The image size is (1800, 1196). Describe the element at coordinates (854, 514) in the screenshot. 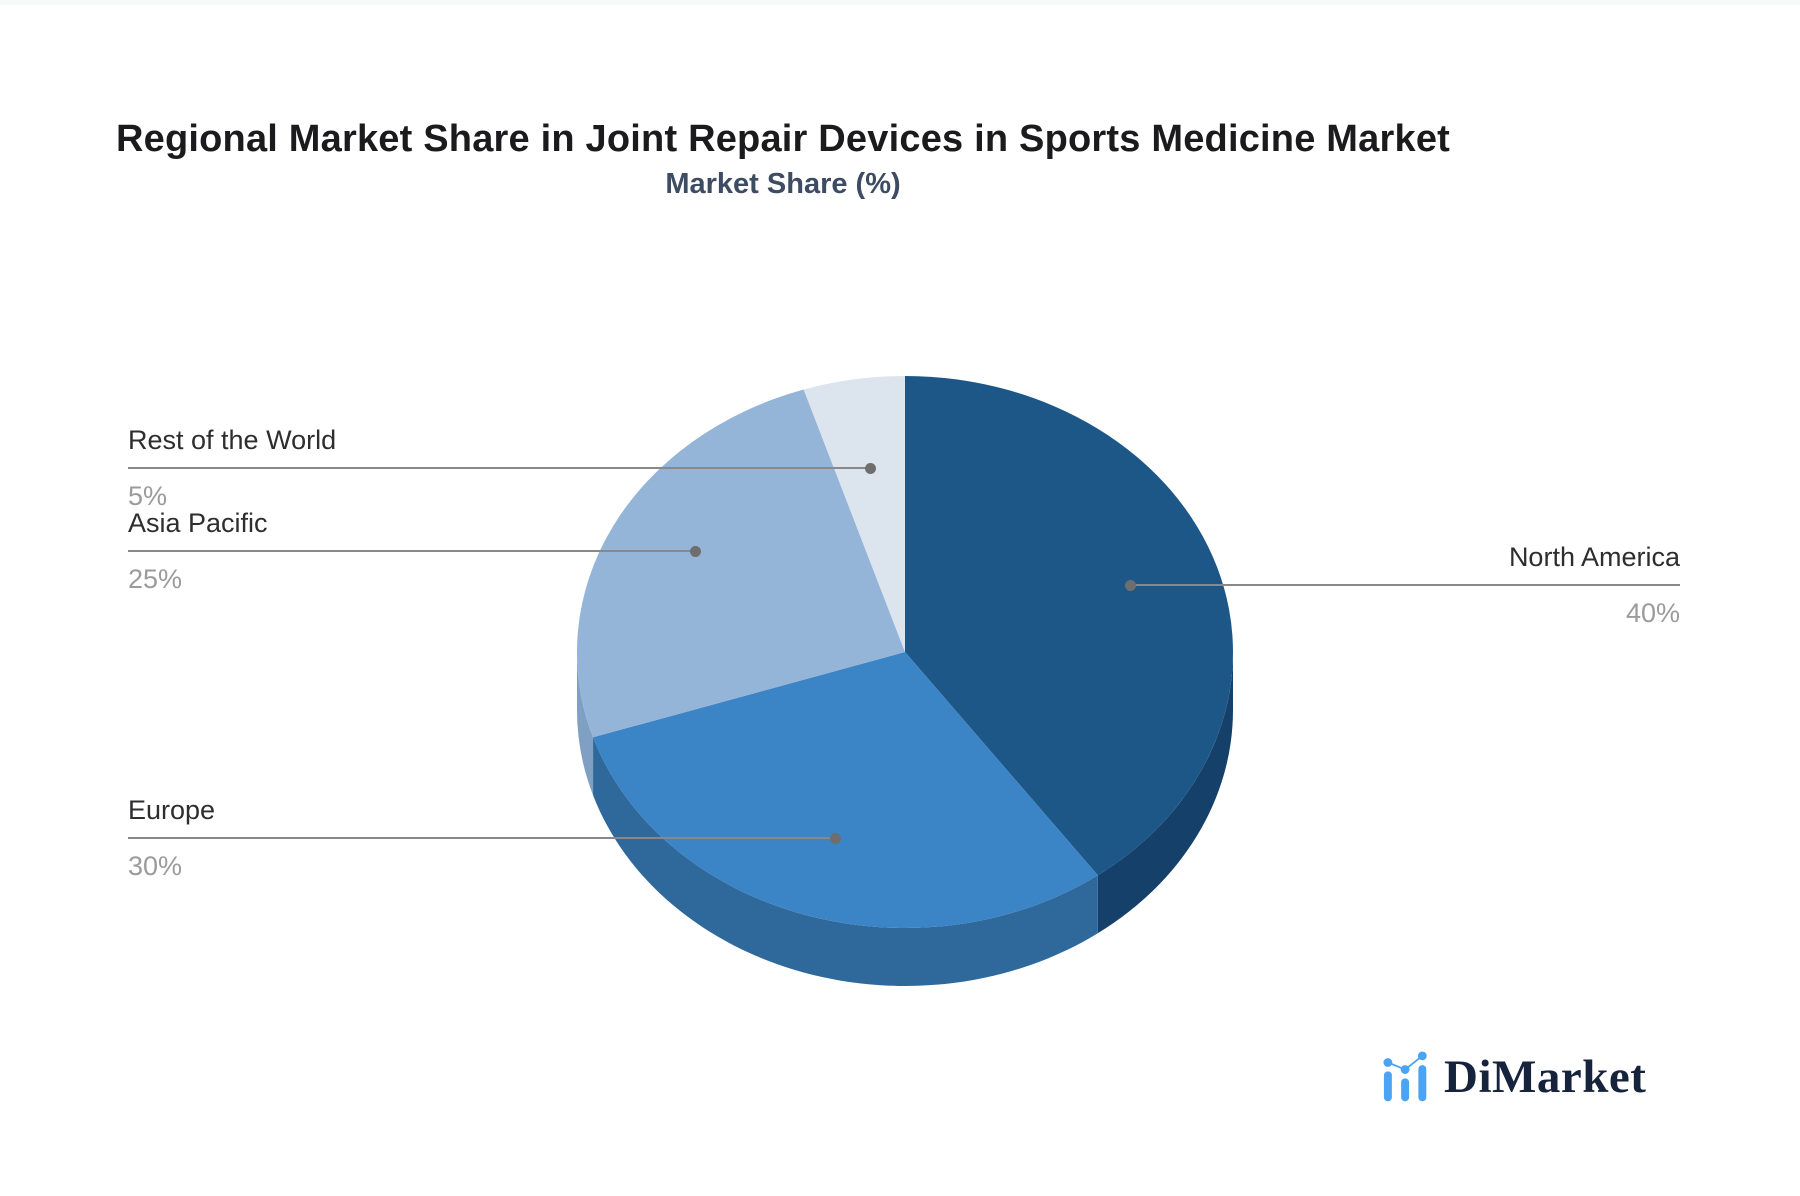

I see `pie-slice-rest-of-the-world` at that location.